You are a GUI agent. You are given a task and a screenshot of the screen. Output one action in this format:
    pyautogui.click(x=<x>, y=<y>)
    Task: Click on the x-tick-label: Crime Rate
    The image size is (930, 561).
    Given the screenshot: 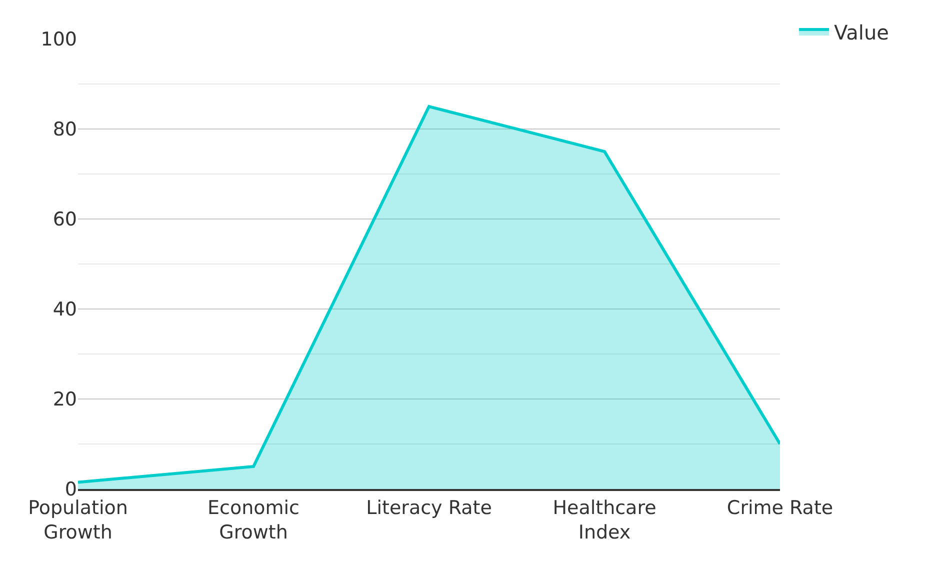 What is the action you would take?
    pyautogui.click(x=780, y=507)
    